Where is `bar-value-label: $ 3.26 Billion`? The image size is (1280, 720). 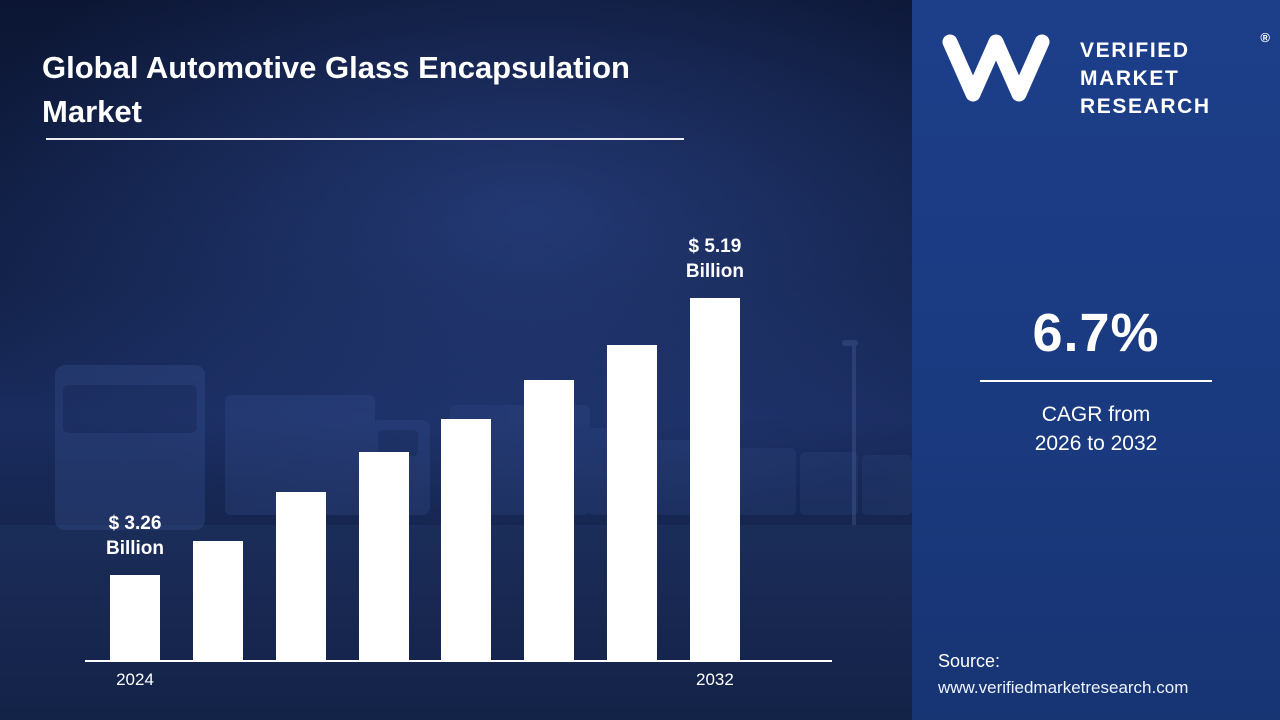
bar-value-label: $ 3.26 Billion is located at coordinates (135, 535).